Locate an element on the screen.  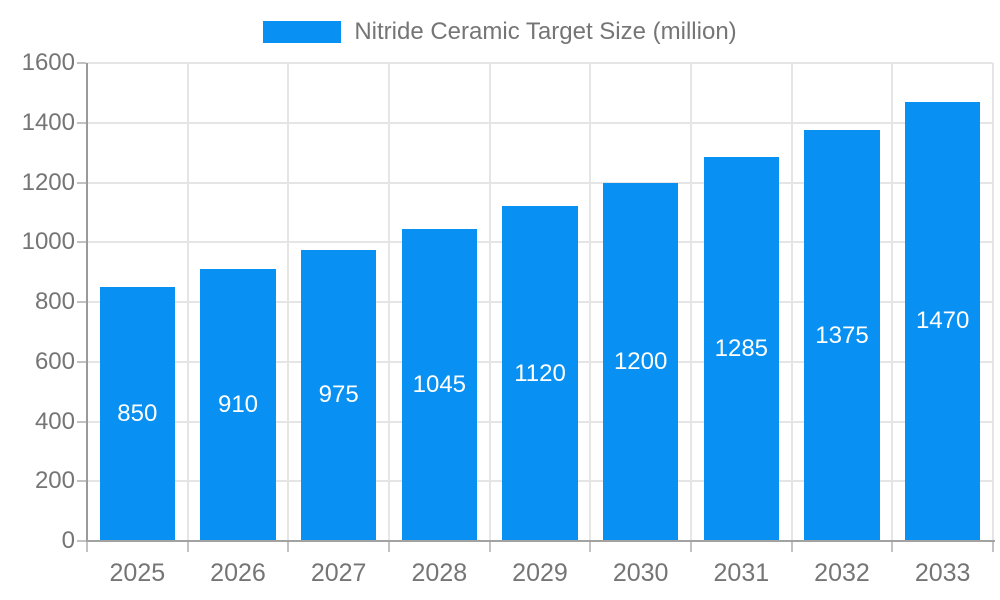
bar-value-label: 1470 is located at coordinates (942, 321).